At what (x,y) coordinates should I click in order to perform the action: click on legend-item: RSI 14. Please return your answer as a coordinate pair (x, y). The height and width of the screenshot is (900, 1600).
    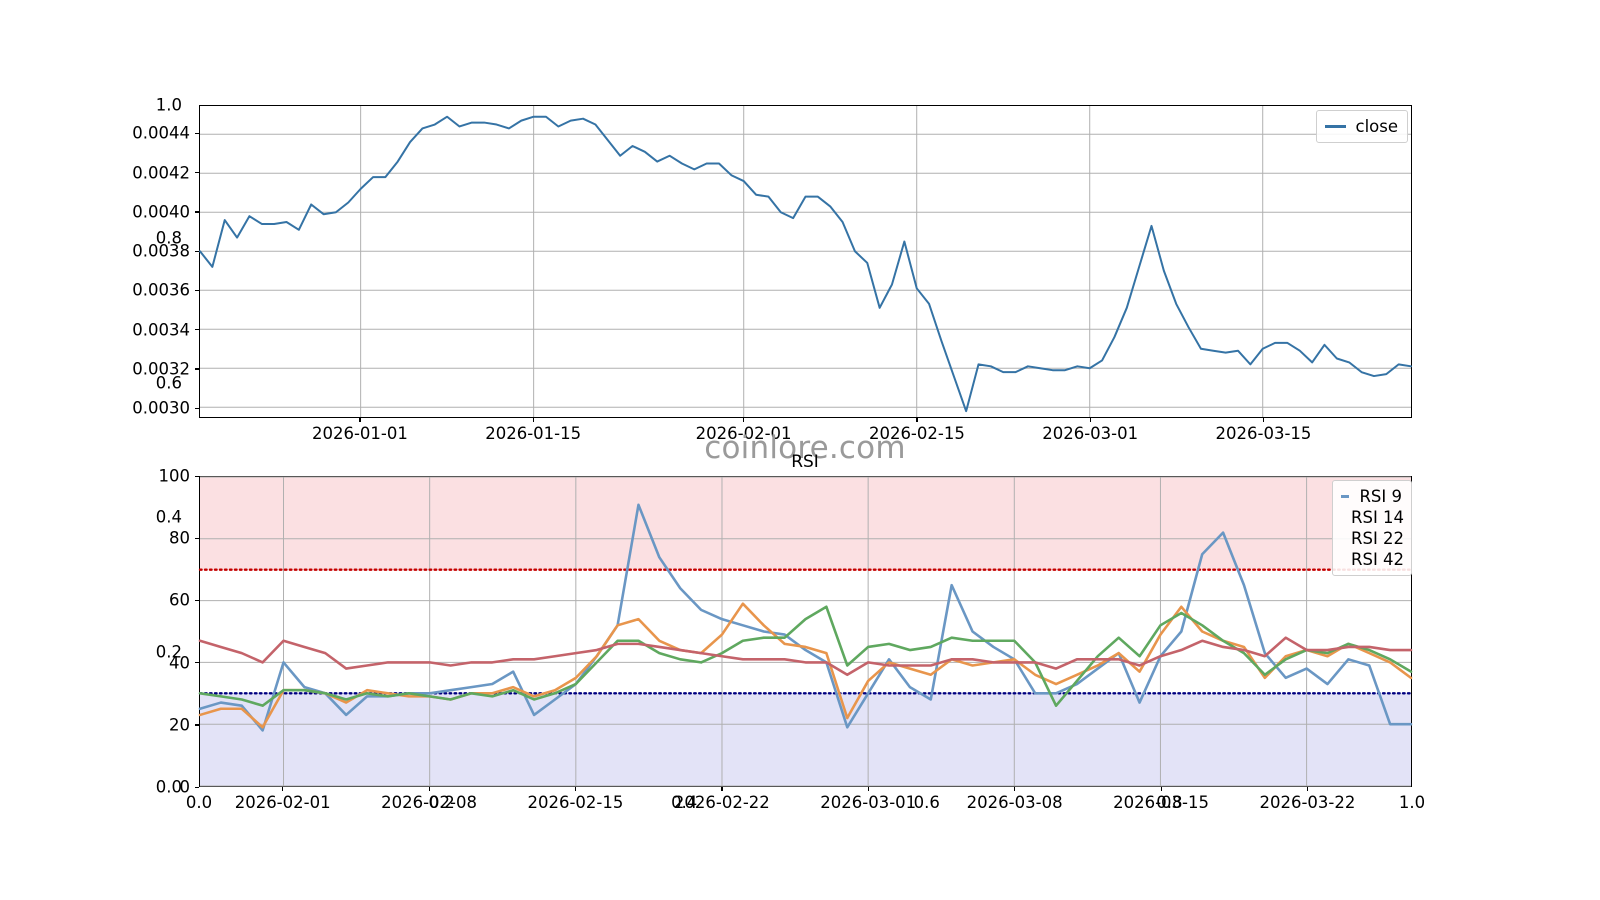
    Looking at the image, I should click on (1373, 517).